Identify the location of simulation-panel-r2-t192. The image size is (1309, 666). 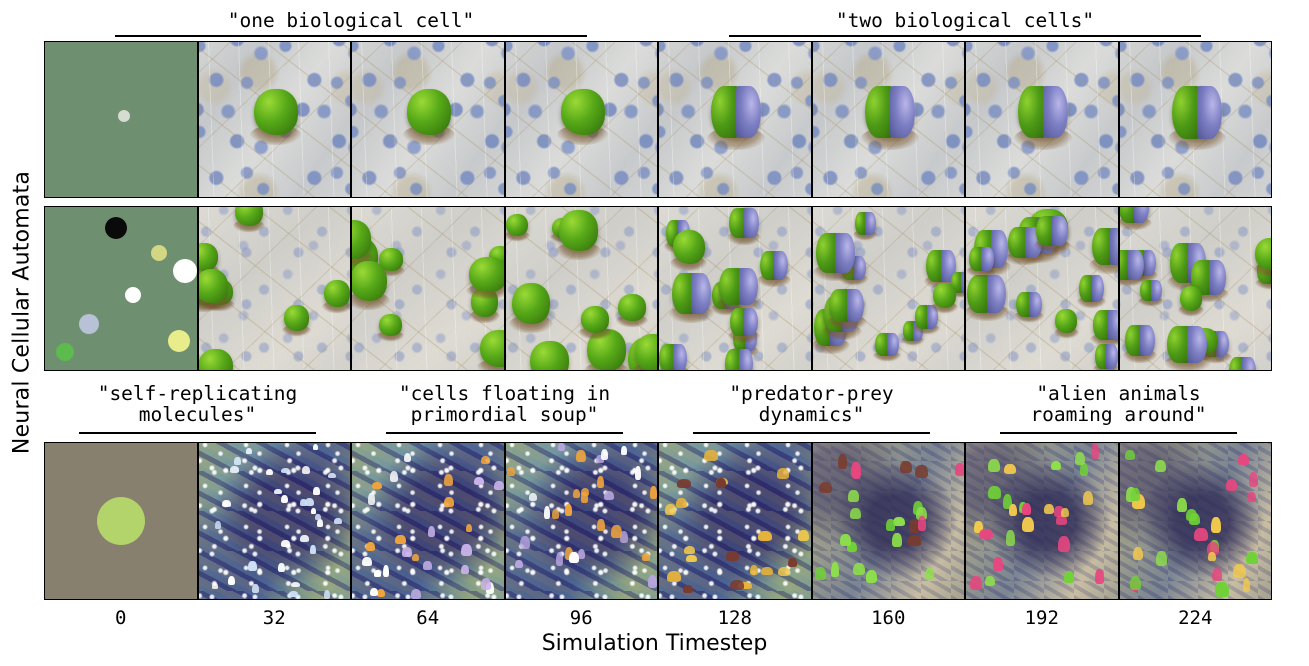
(1042, 288).